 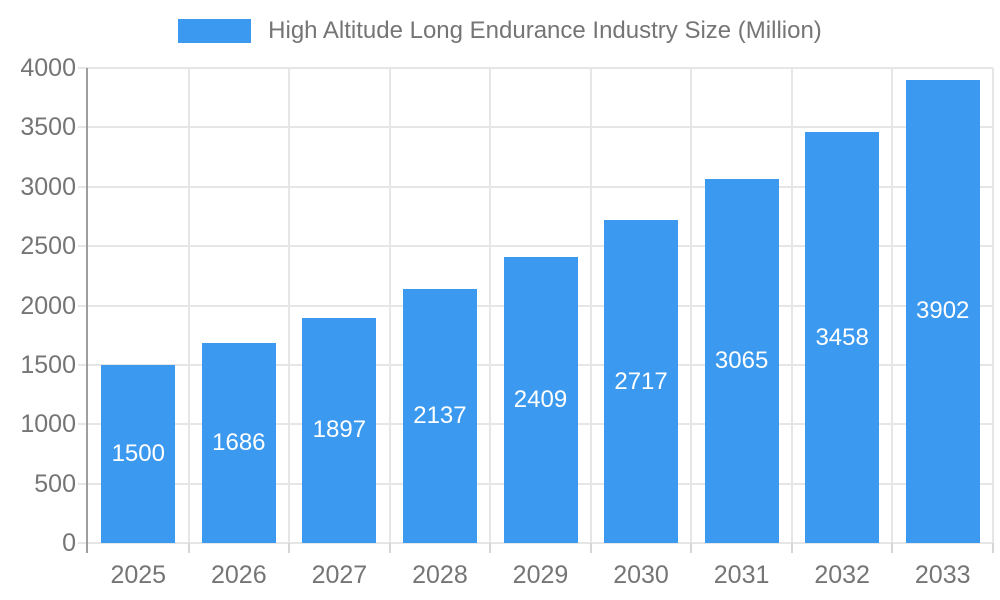 What do you see at coordinates (942, 575) in the screenshot?
I see `x-tick-label: 2033` at bounding box center [942, 575].